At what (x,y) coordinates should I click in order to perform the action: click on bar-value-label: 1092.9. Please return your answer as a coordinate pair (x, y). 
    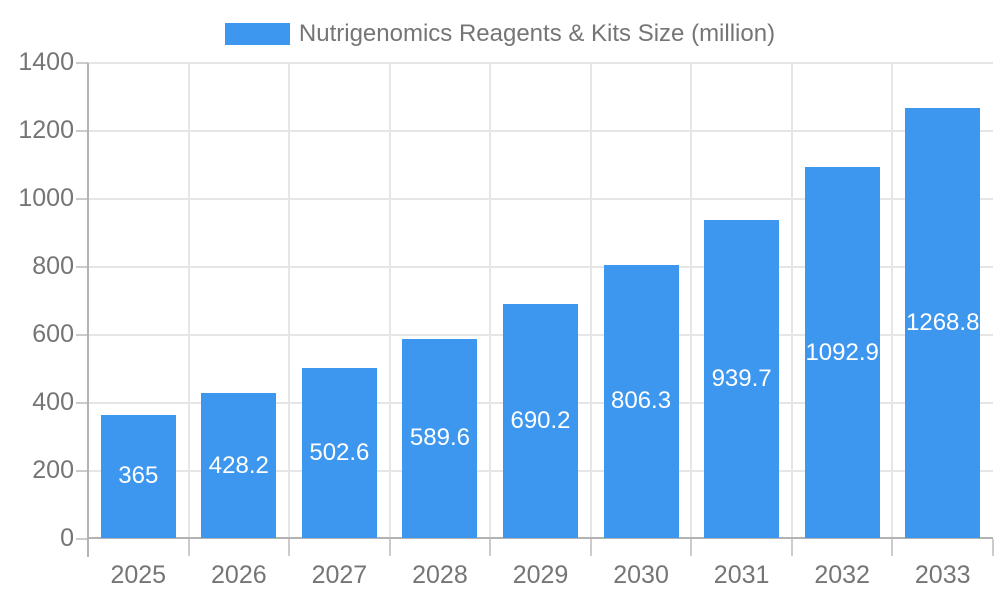
    Looking at the image, I should click on (842, 352).